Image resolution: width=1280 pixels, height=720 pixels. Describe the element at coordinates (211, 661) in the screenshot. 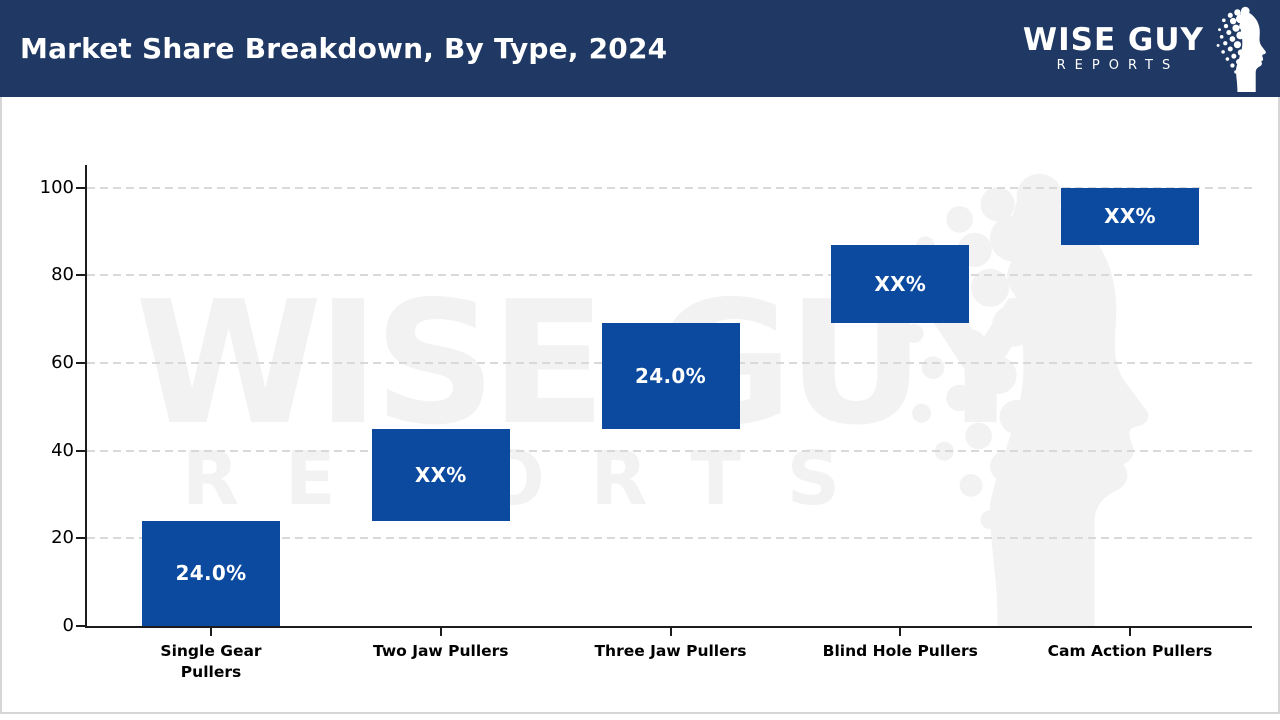

I see `x-tick-label-0: Single Gear Pullers` at that location.